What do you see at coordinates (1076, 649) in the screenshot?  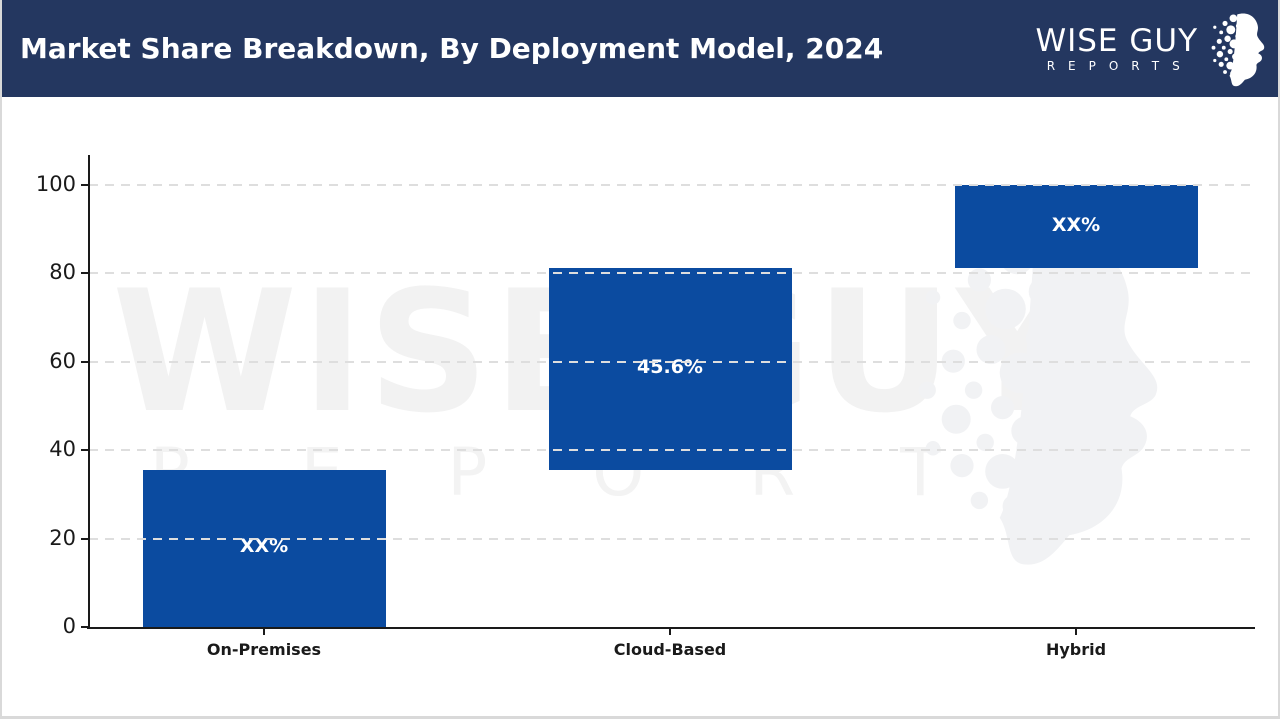 I see `x-category-label-hybrid: Hybrid` at bounding box center [1076, 649].